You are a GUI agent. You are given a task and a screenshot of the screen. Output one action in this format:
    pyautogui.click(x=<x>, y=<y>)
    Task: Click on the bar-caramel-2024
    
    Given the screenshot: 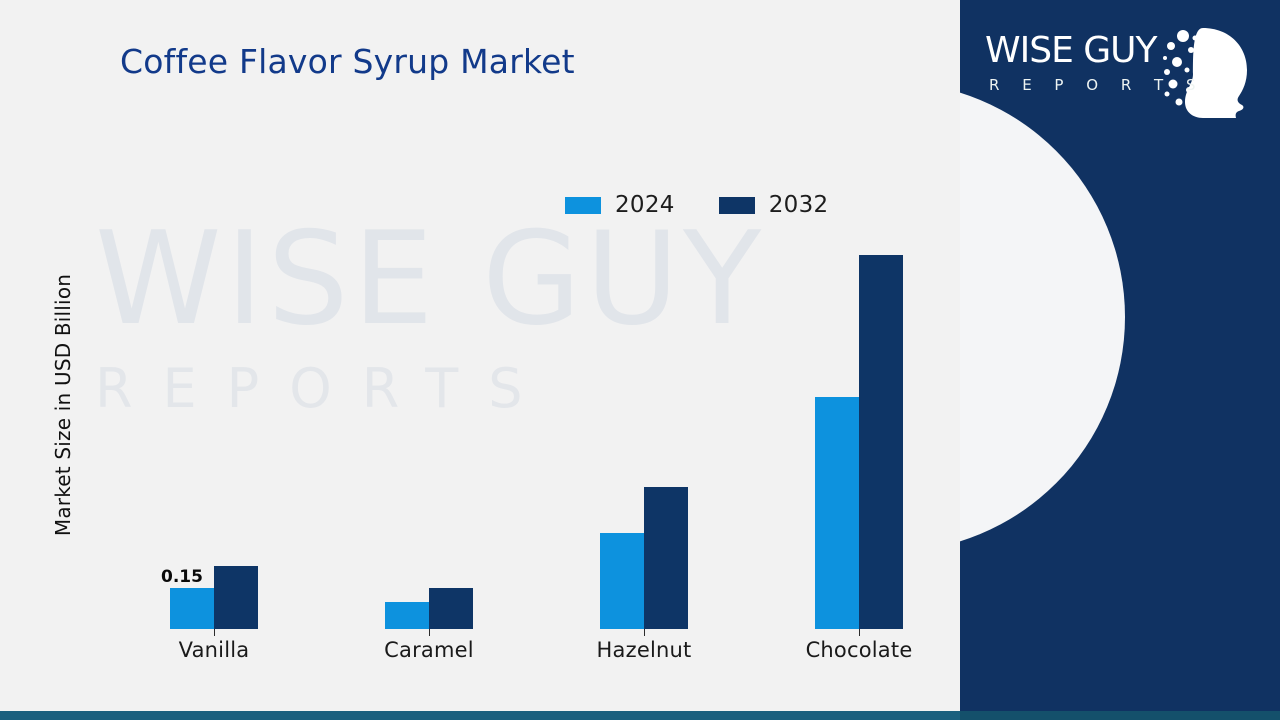 What is the action you would take?
    pyautogui.click(x=407, y=615)
    